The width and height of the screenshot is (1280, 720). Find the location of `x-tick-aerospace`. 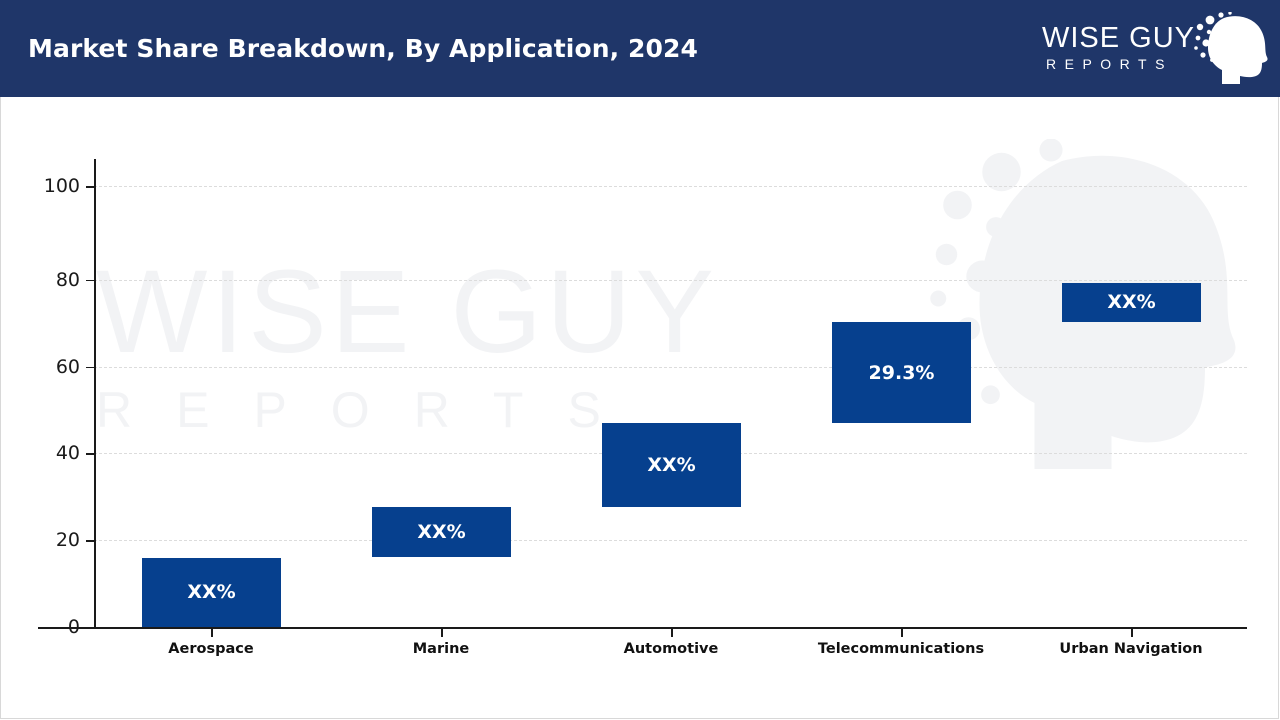

x-tick-aerospace is located at coordinates (212, 632).